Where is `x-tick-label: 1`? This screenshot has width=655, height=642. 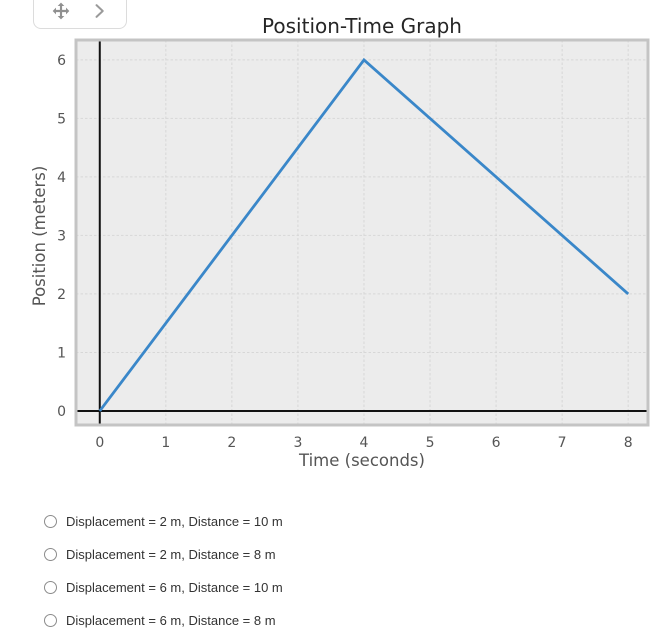 x-tick-label: 1 is located at coordinates (165, 443).